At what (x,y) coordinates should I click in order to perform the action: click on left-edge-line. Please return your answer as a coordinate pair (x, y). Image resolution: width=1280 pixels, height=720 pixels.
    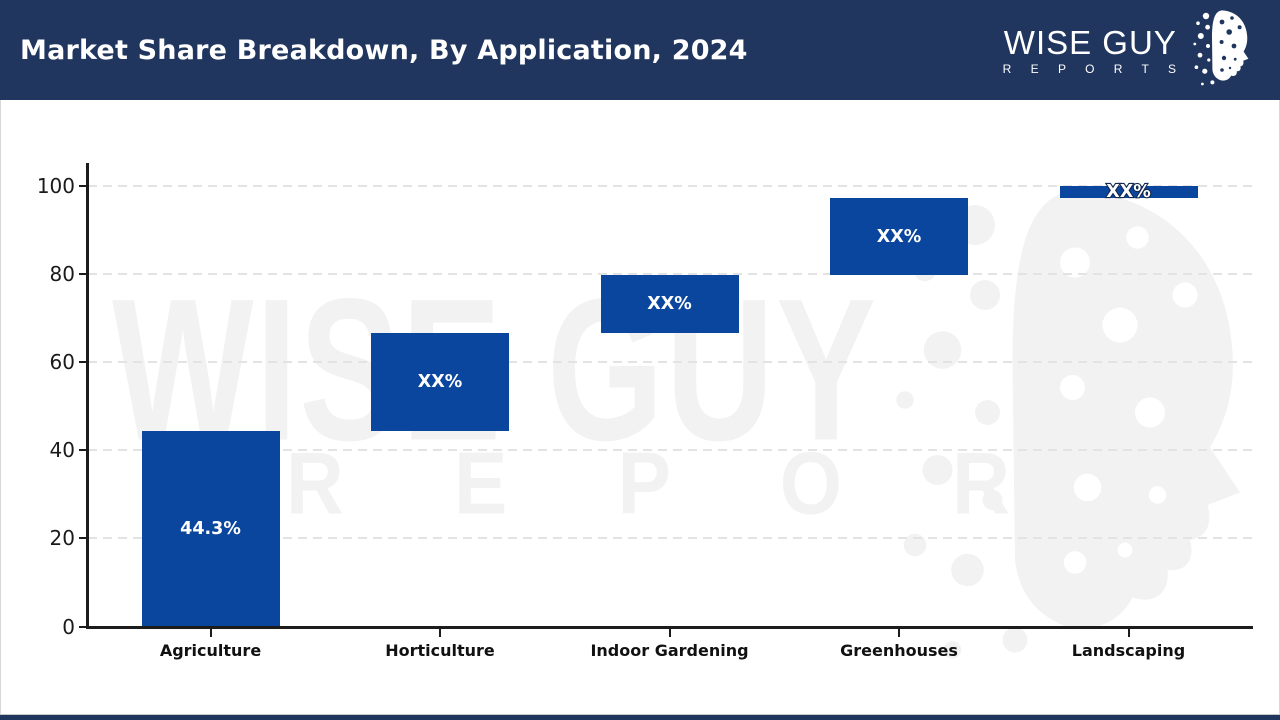
    Looking at the image, I should click on (0, 410).